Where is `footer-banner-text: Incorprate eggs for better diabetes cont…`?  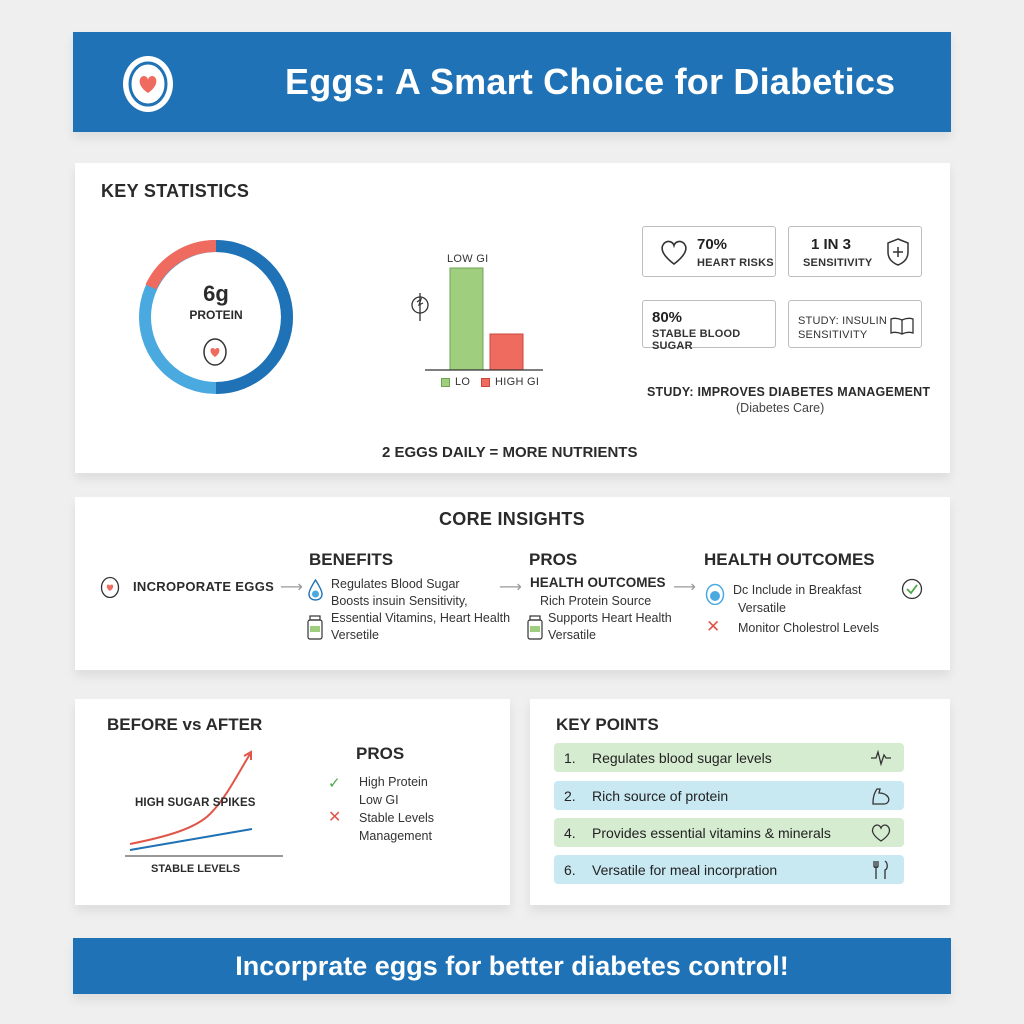 footer-banner-text: Incorprate eggs for better diabetes cont… is located at coordinates (512, 965).